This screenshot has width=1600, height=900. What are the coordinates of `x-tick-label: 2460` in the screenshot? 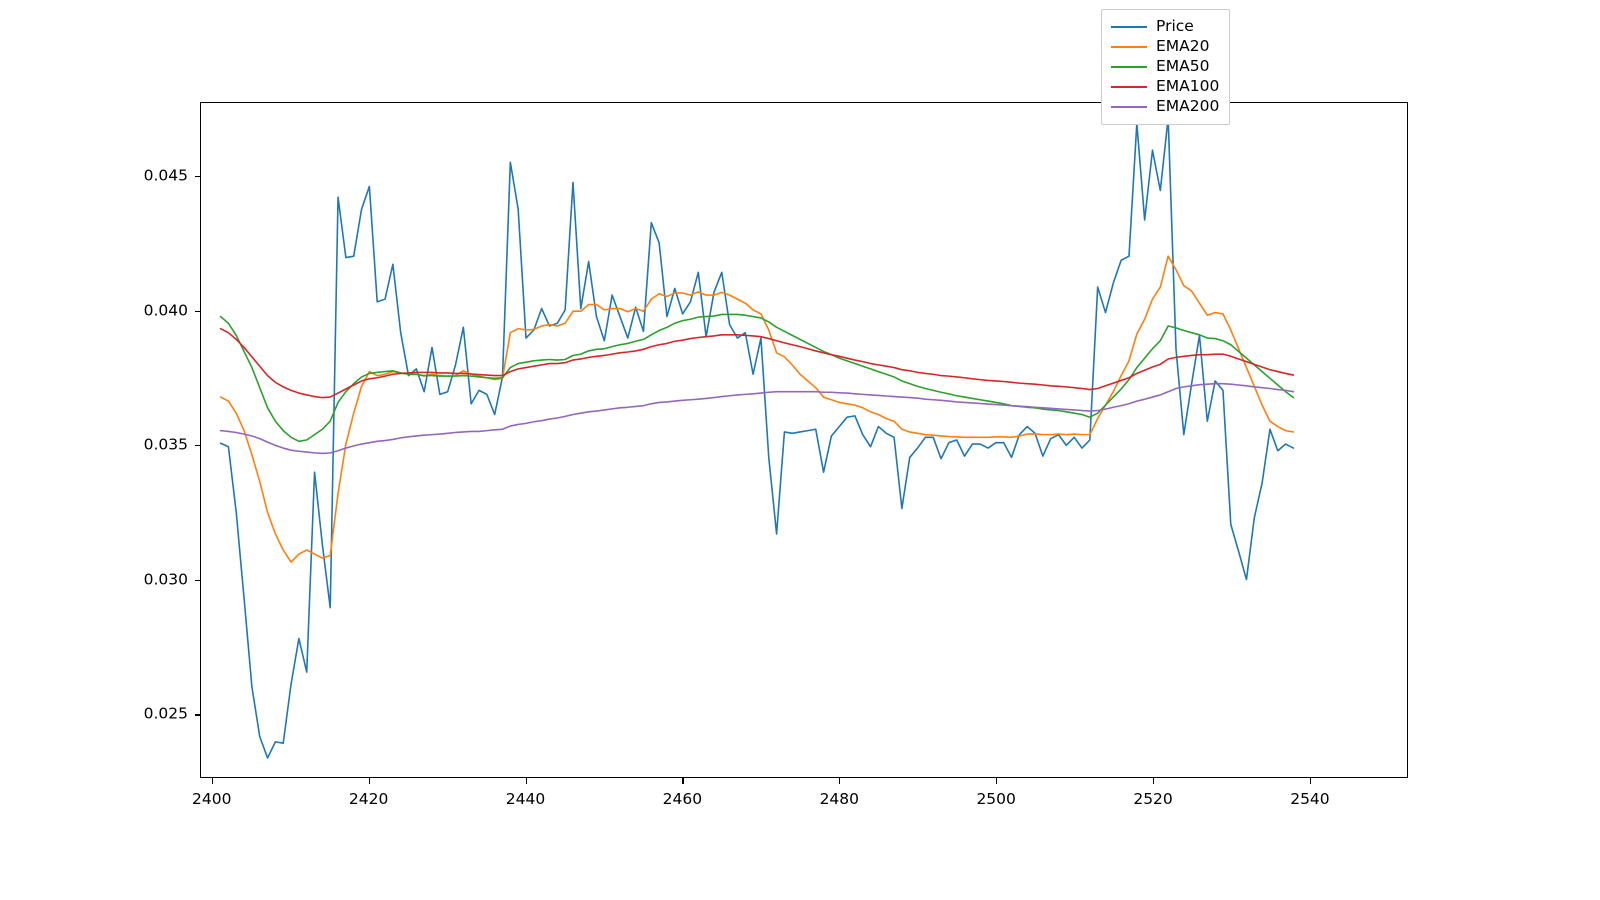 It's located at (682, 799).